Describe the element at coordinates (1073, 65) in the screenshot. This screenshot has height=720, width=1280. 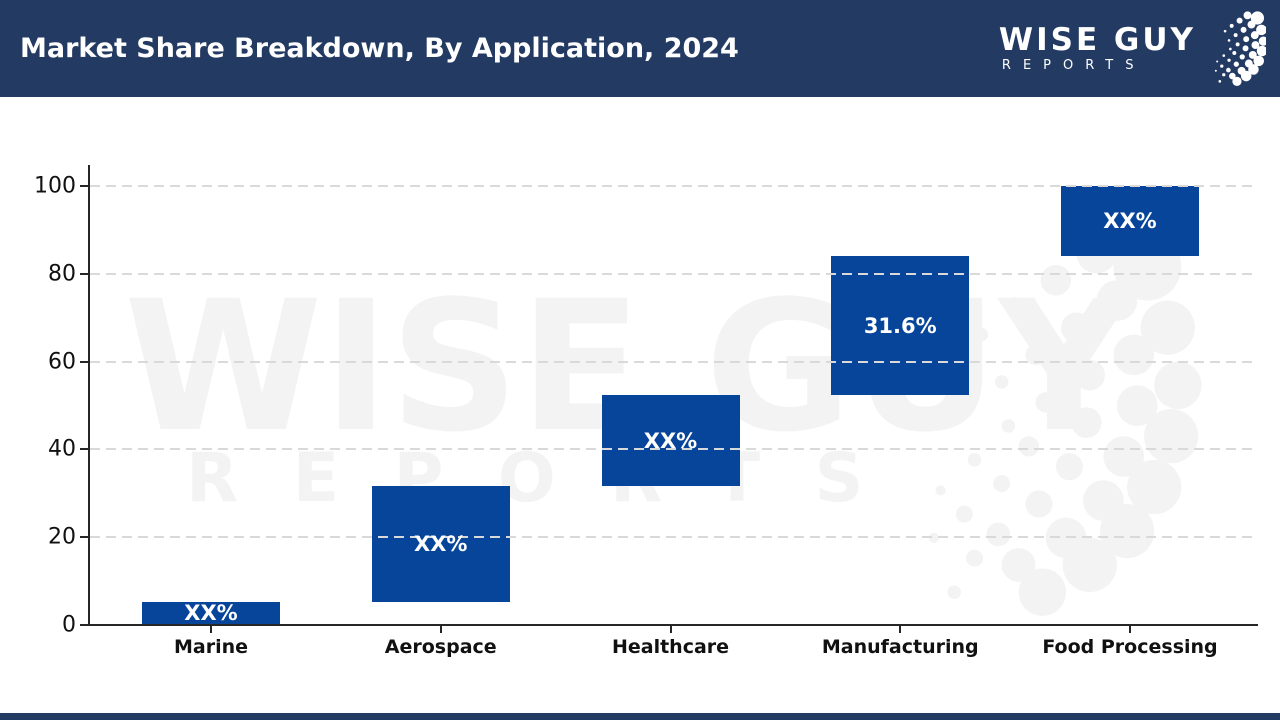
I see `logo-subtext: REPORTS` at that location.